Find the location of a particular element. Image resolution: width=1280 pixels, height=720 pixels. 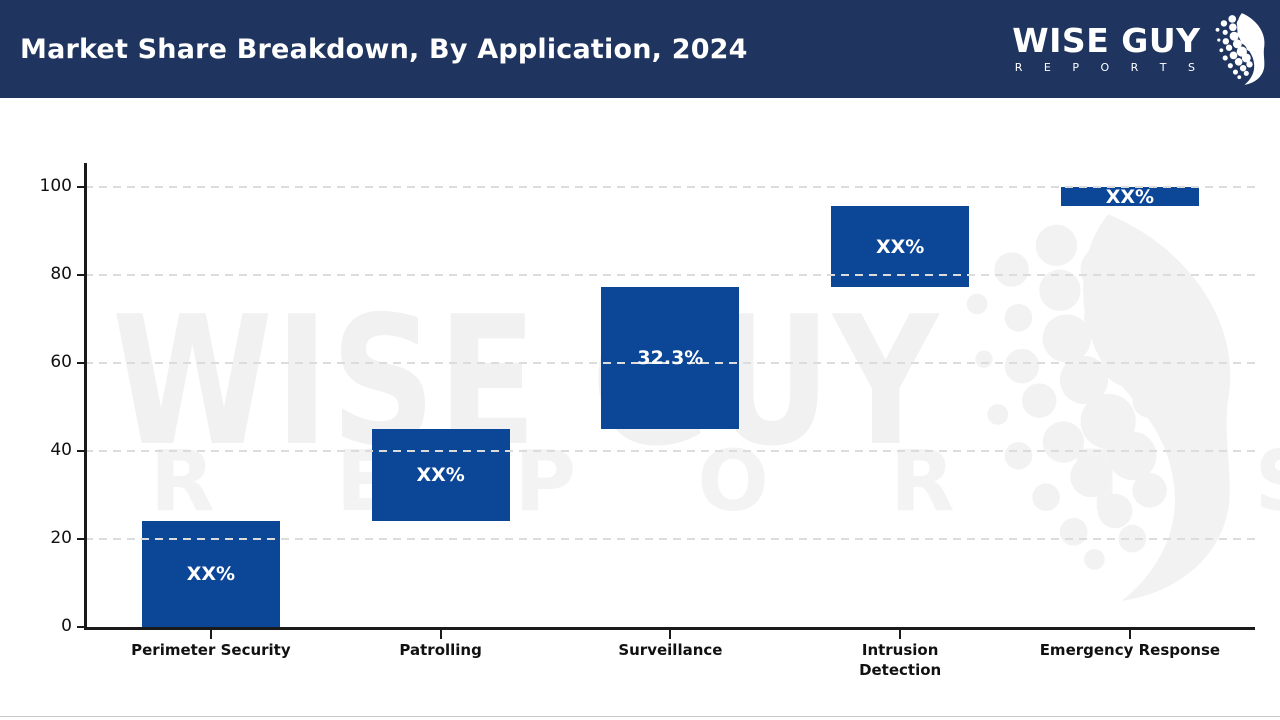

y-tick-label: 0 is located at coordinates (66, 626).